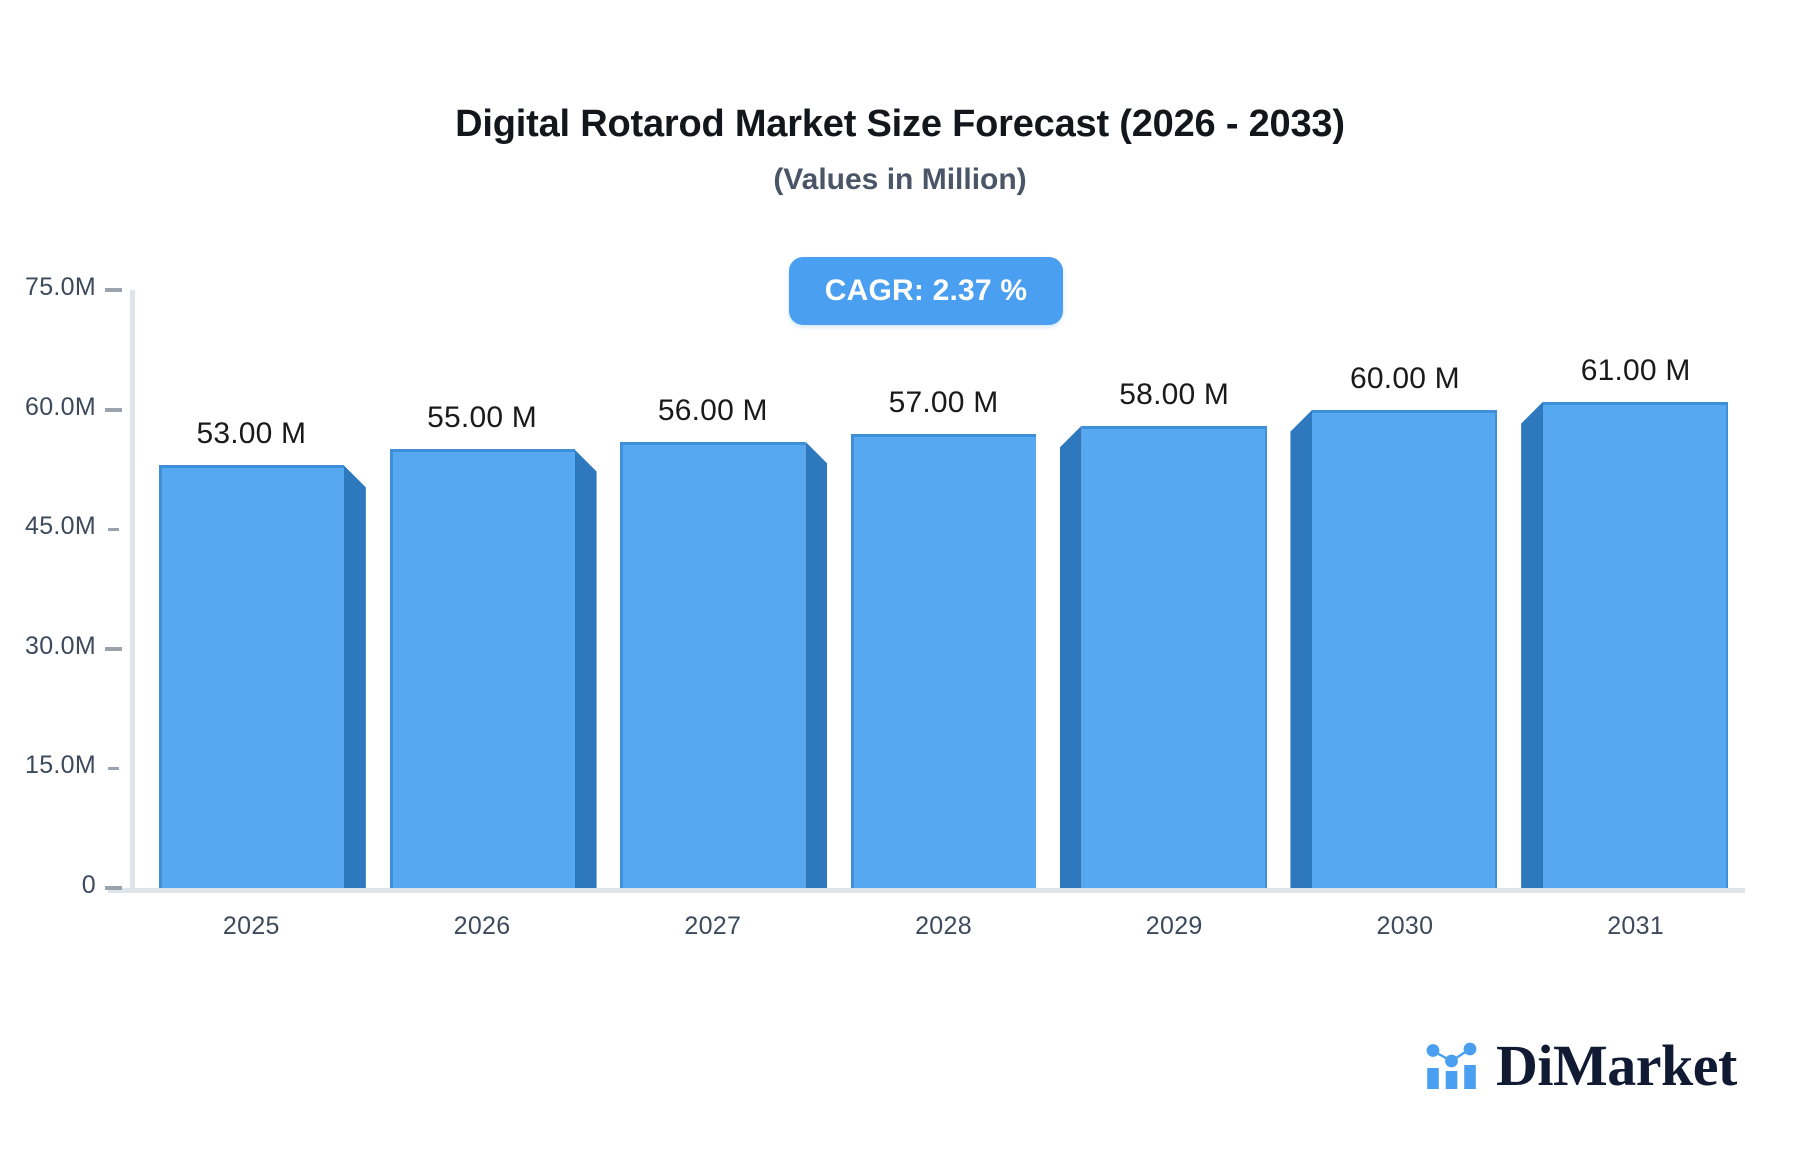  Describe the element at coordinates (88, 885) in the screenshot. I see `y-tick-label: 0` at that location.